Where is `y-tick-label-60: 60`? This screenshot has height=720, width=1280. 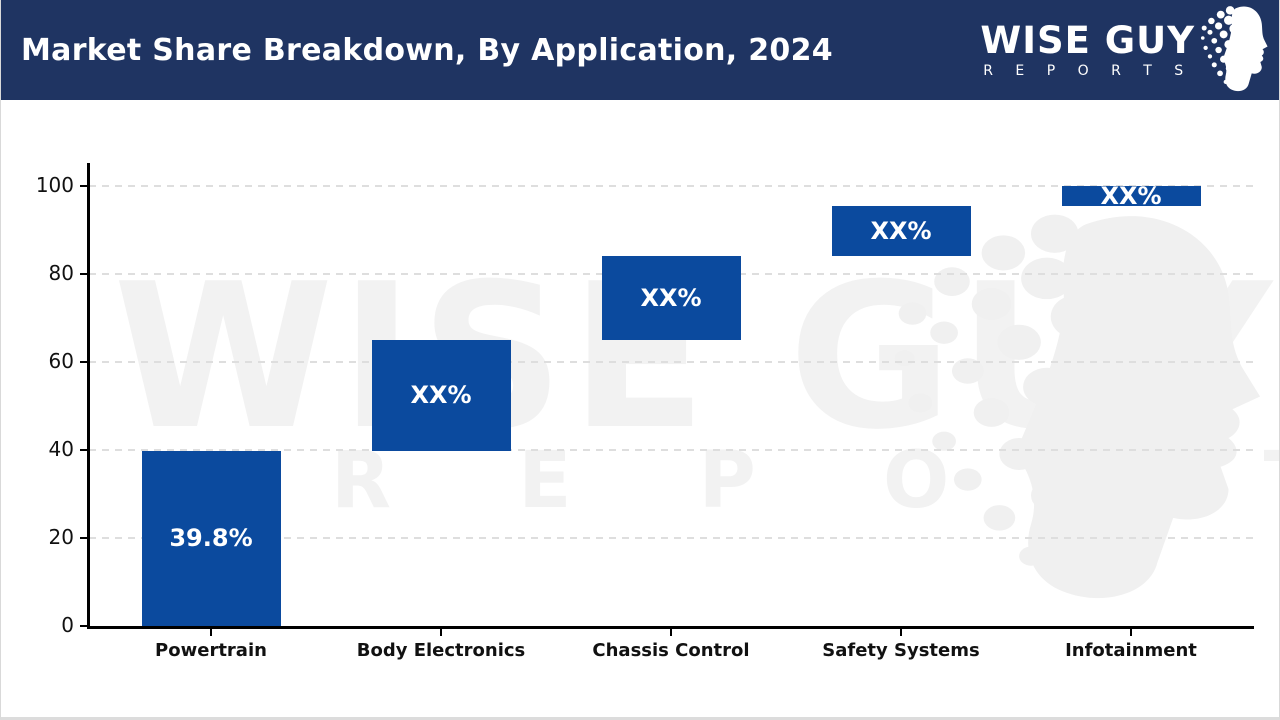
y-tick-label-60: 60 is located at coordinates (61, 361).